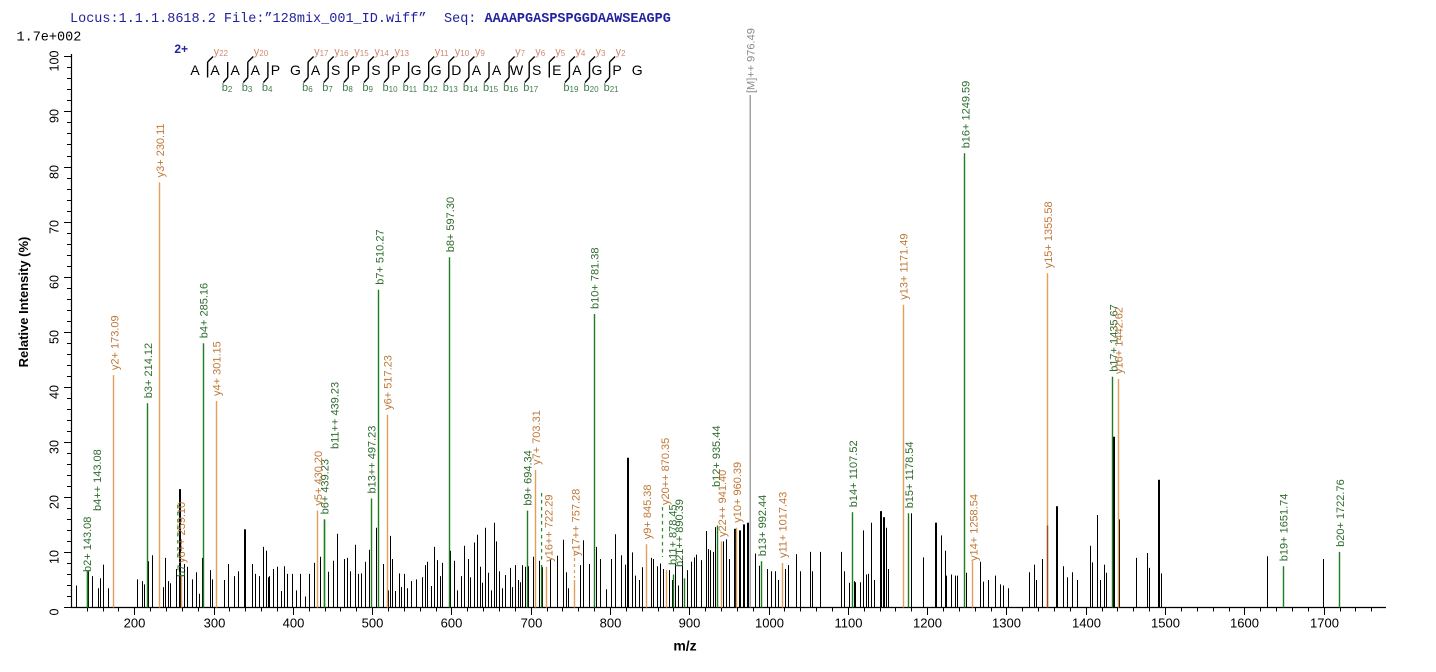 Image resolution: width=1436 pixels, height=672 pixels. I want to click on svg-text: 50, so click(55, 337).